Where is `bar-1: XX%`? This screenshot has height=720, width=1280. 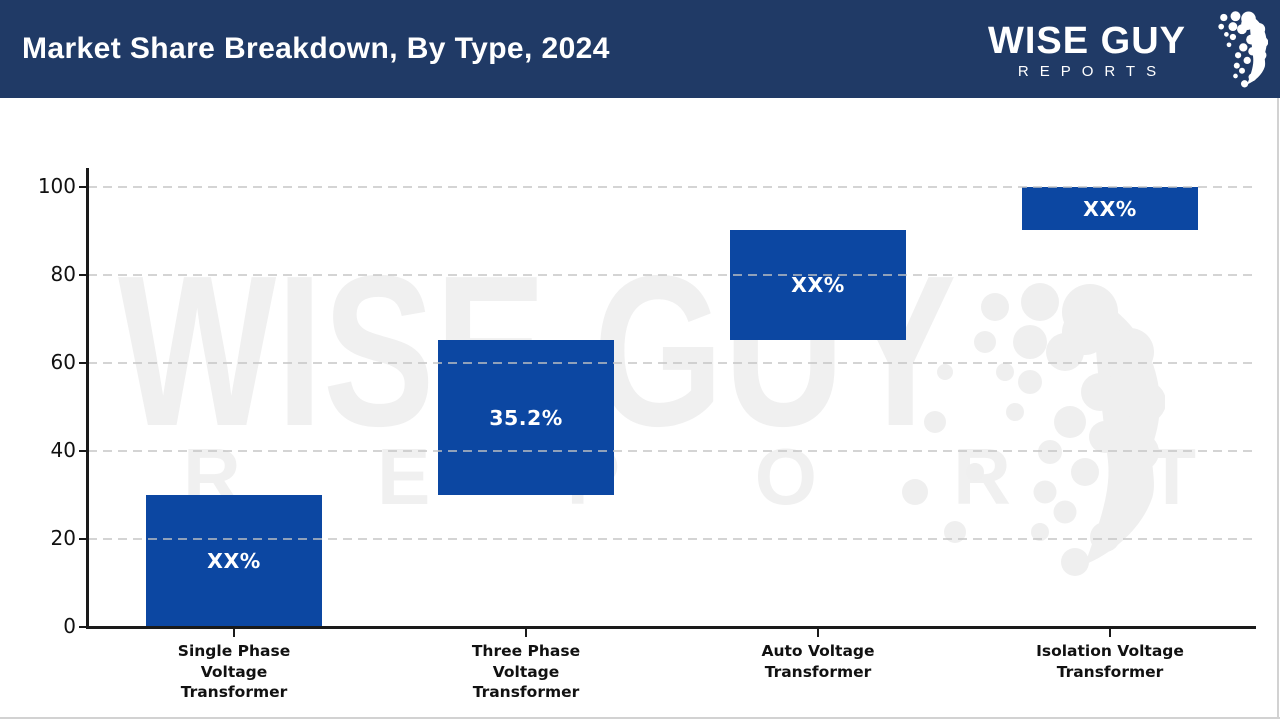 bar-1: XX% is located at coordinates (234, 561).